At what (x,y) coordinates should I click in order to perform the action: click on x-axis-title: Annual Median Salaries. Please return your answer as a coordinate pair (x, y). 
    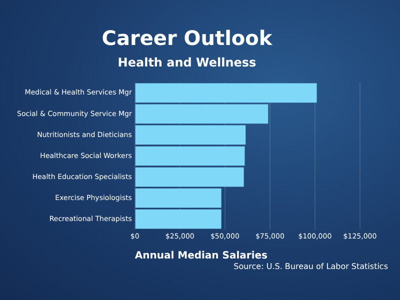
    Looking at the image, I should click on (201, 256).